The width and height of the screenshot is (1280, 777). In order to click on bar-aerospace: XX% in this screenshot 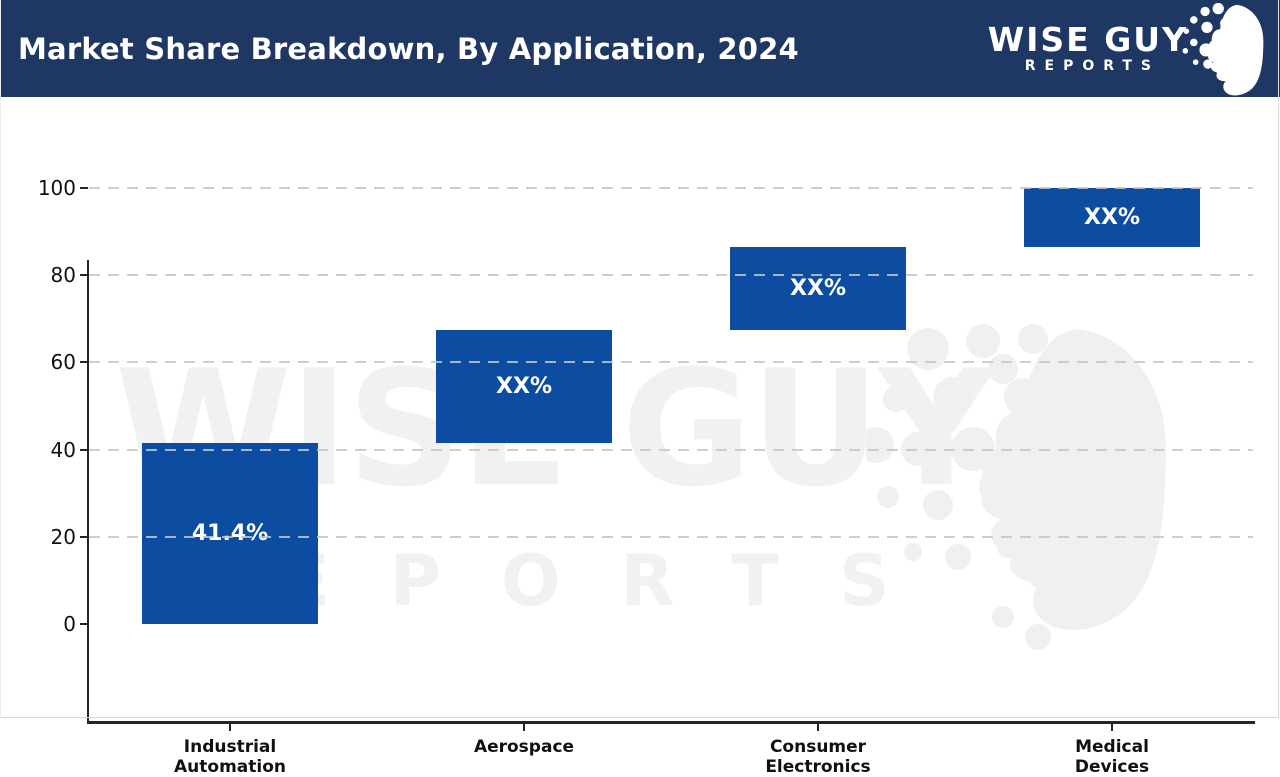, I will do `click(524, 386)`.